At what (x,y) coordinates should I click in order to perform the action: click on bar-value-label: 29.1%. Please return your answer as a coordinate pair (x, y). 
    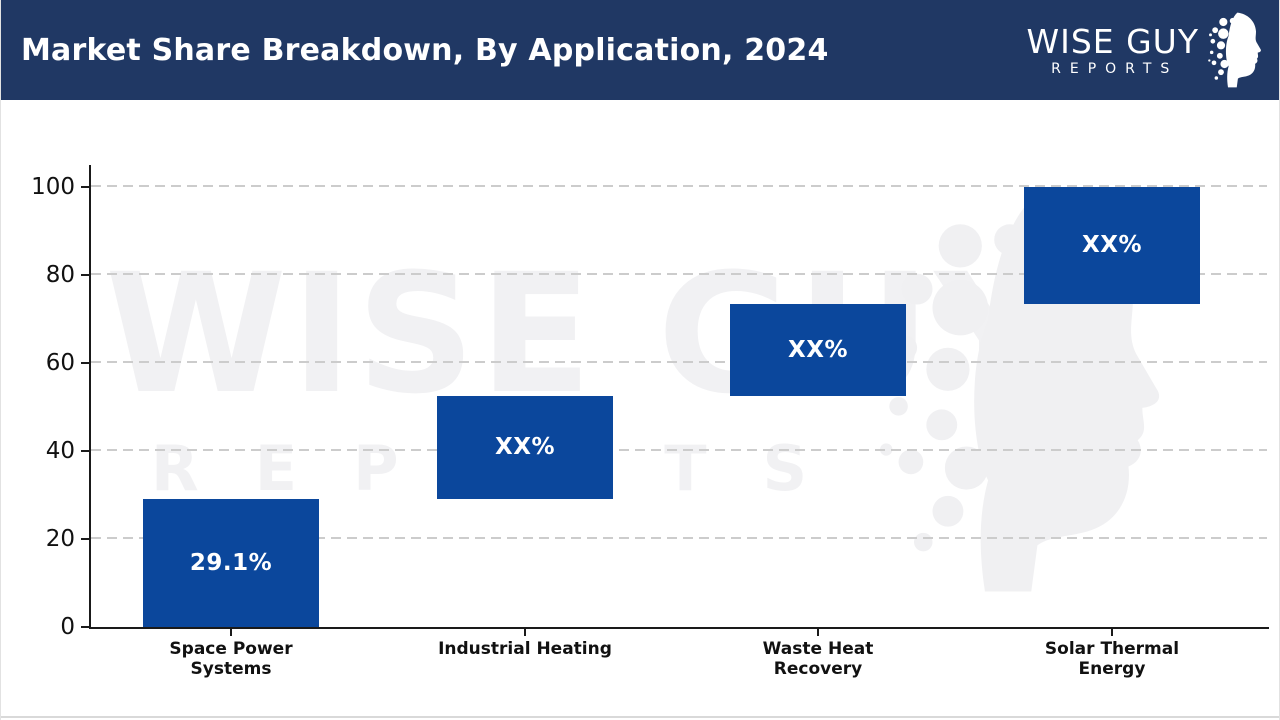
    Looking at the image, I should click on (231, 562).